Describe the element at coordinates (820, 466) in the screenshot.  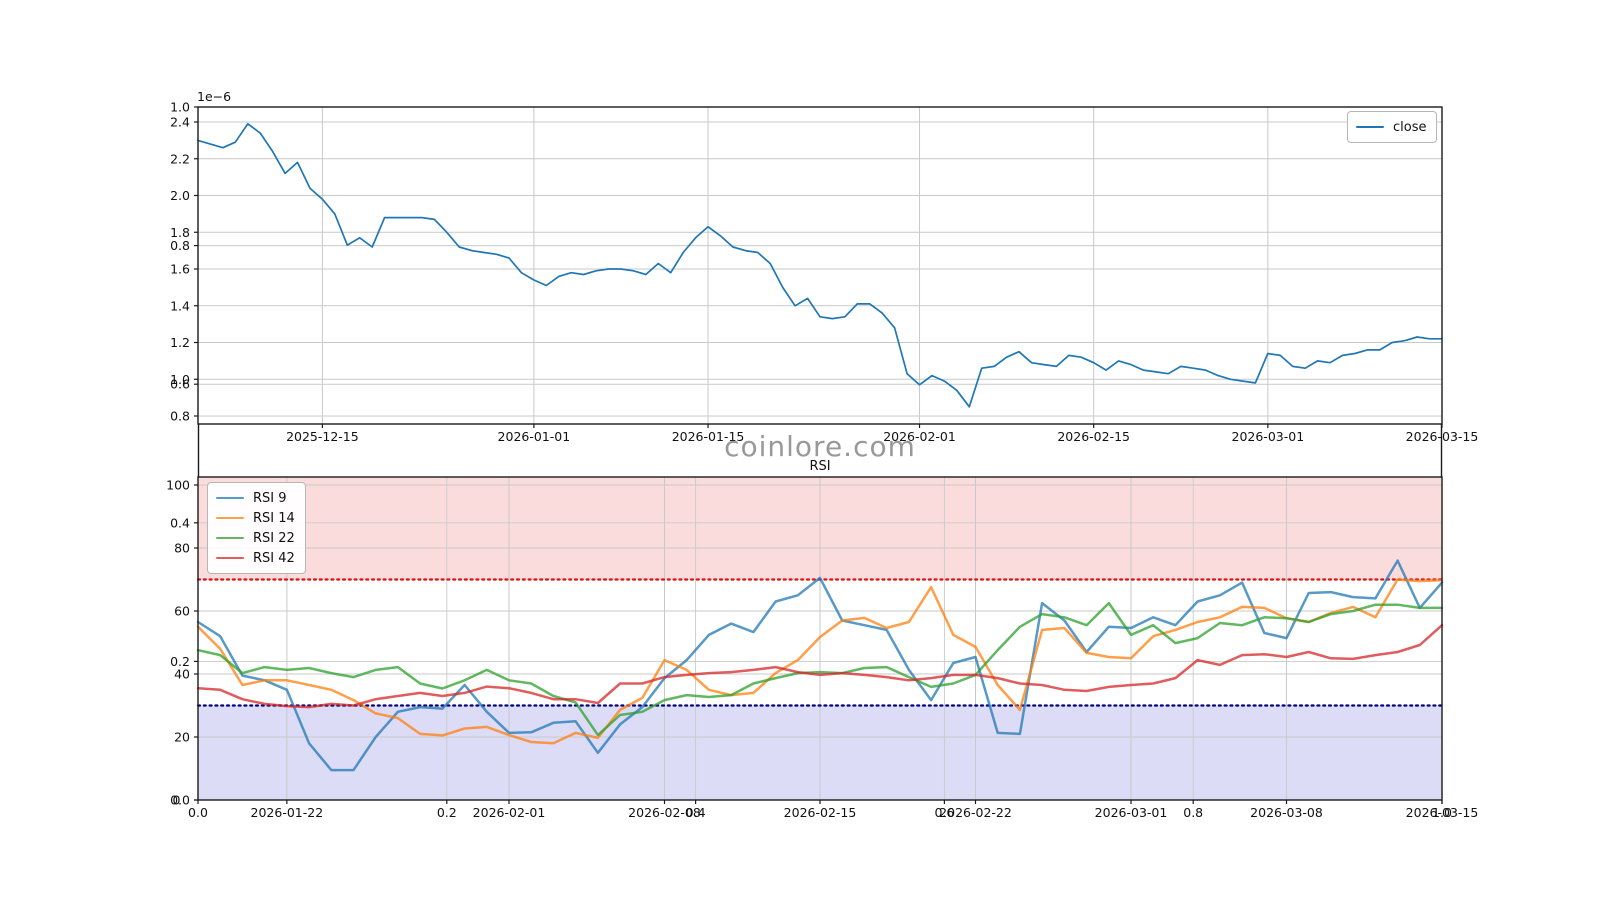
I see `rsi-chart-title: RSI` at that location.